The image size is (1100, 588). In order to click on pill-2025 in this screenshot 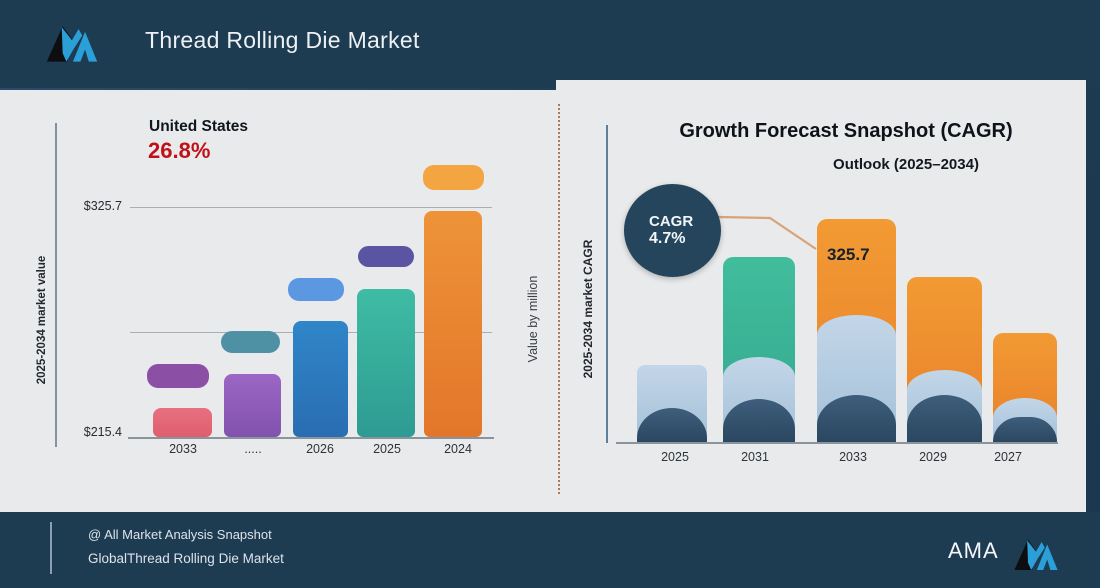, I will do `click(386, 256)`.